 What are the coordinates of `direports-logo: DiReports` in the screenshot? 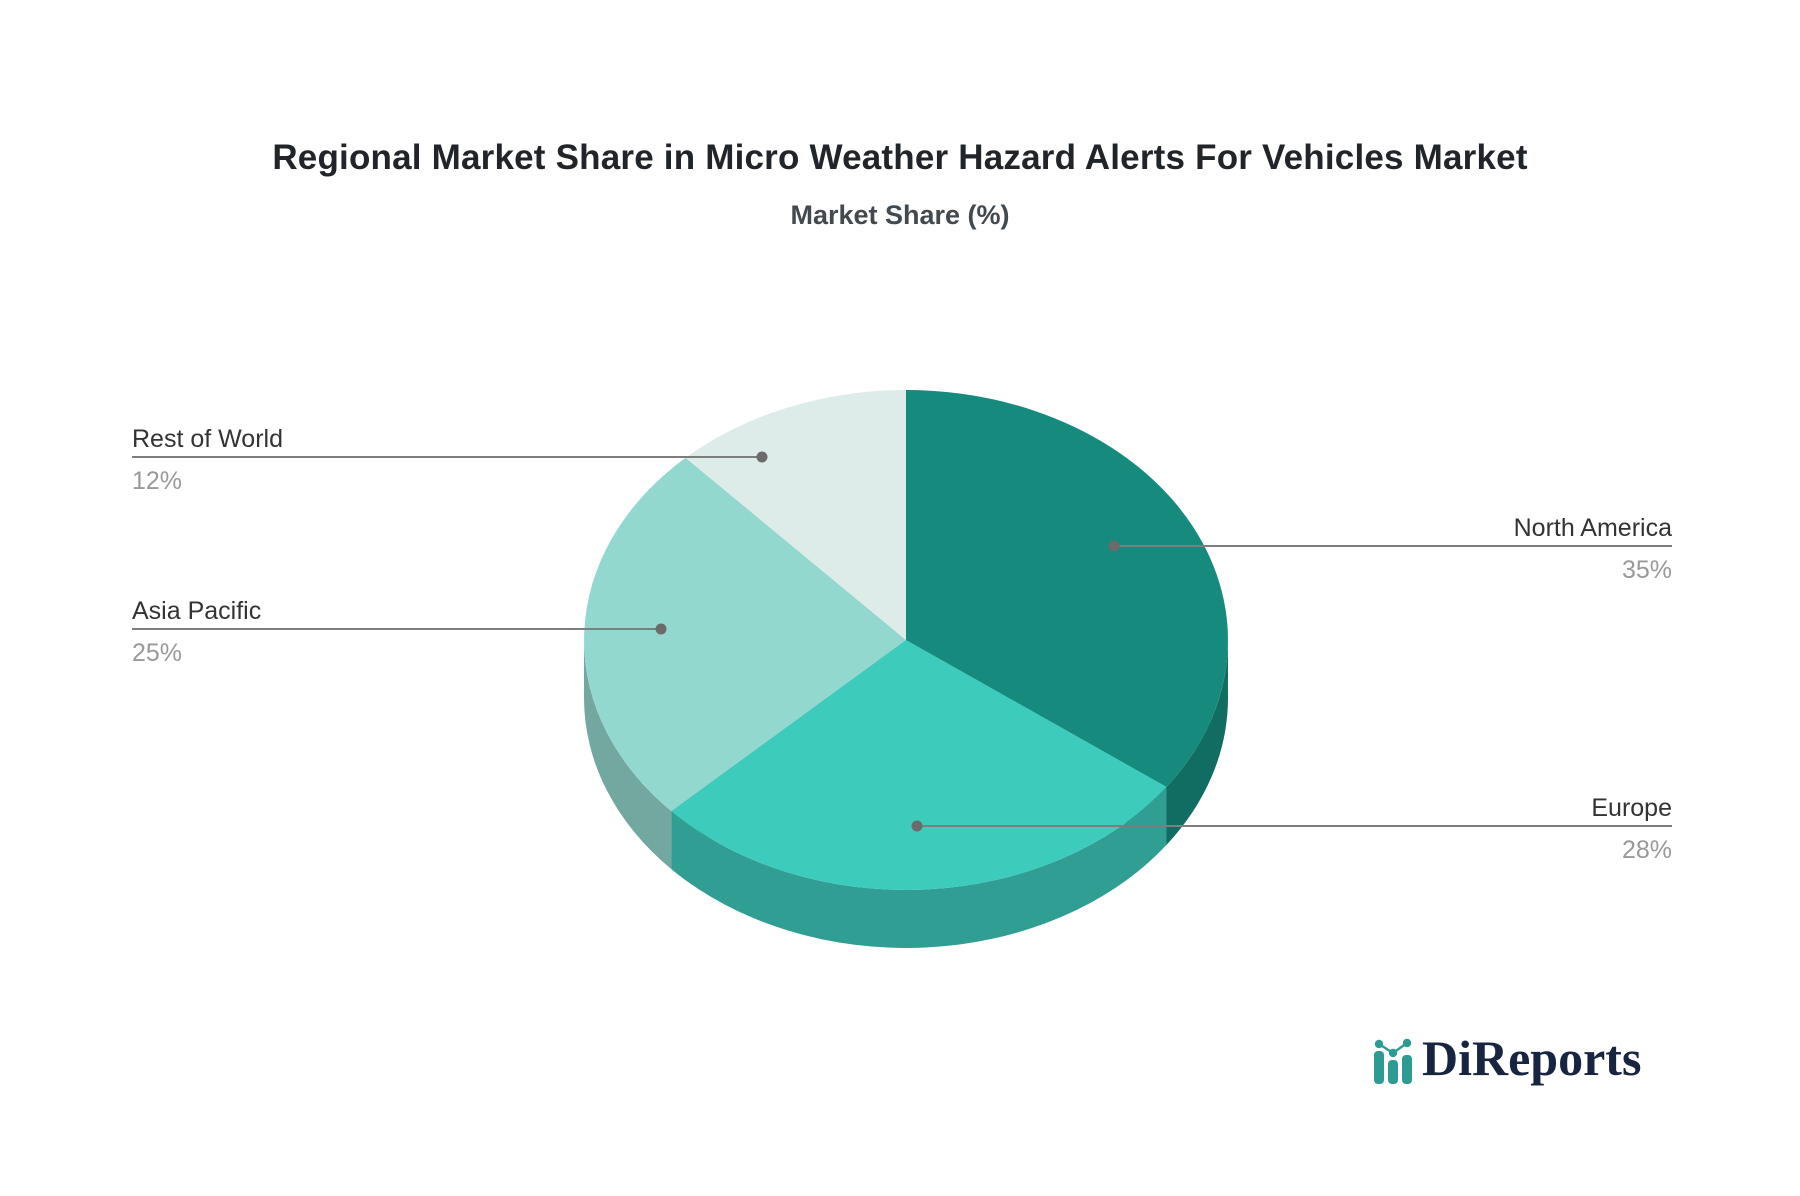 It's located at (1507, 1058).